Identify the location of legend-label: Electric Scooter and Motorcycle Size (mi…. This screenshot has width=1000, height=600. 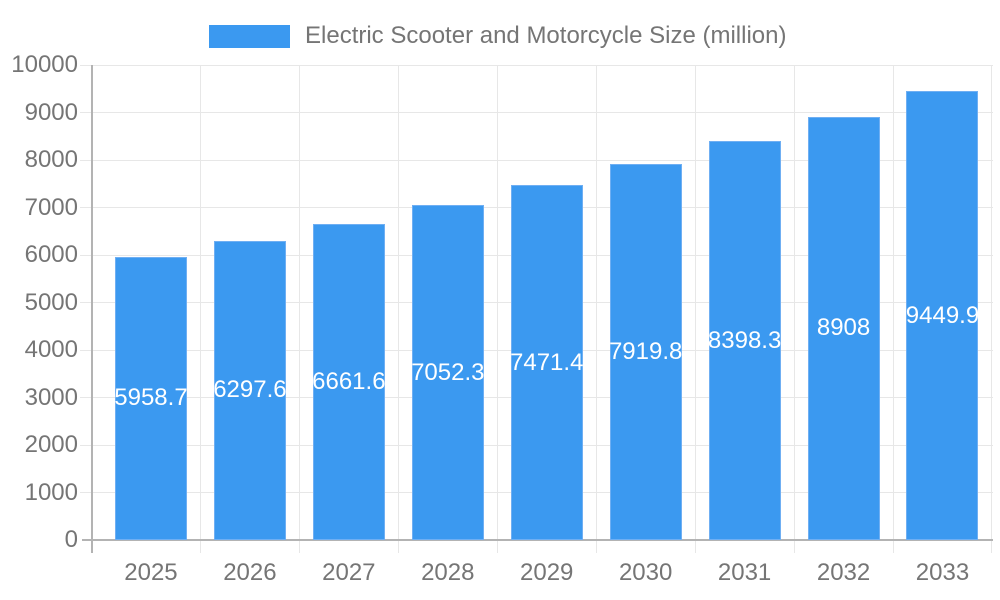
(546, 35).